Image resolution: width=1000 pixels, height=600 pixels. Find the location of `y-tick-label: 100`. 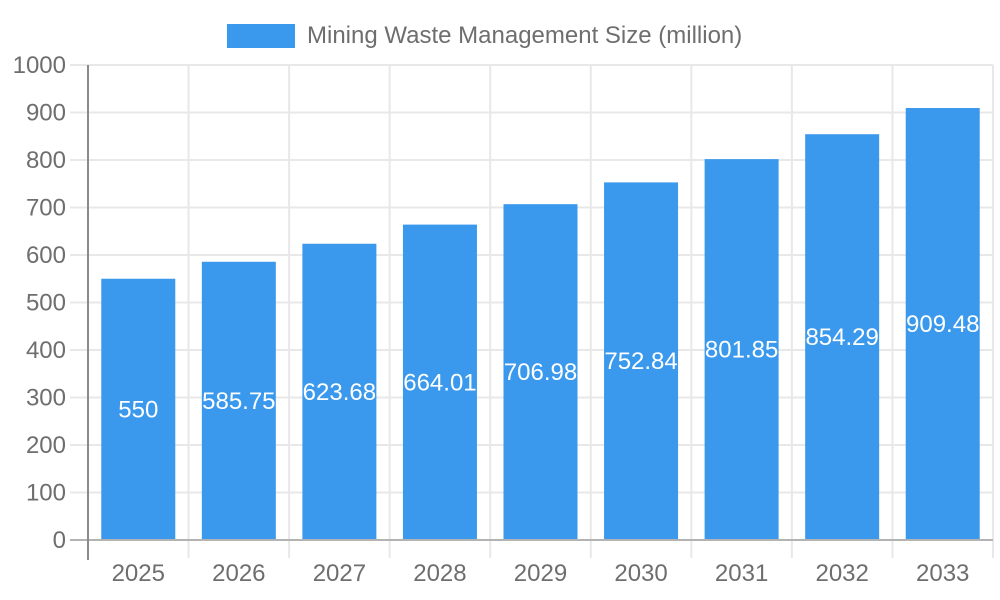

y-tick-label: 100 is located at coordinates (46, 493).